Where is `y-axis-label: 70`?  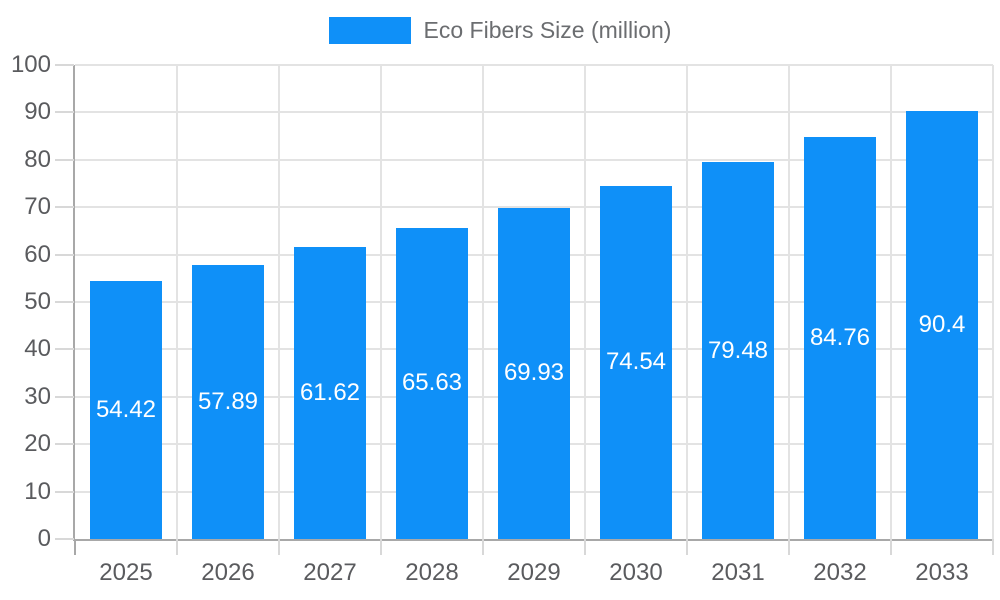
y-axis-label: 70 is located at coordinates (37, 207).